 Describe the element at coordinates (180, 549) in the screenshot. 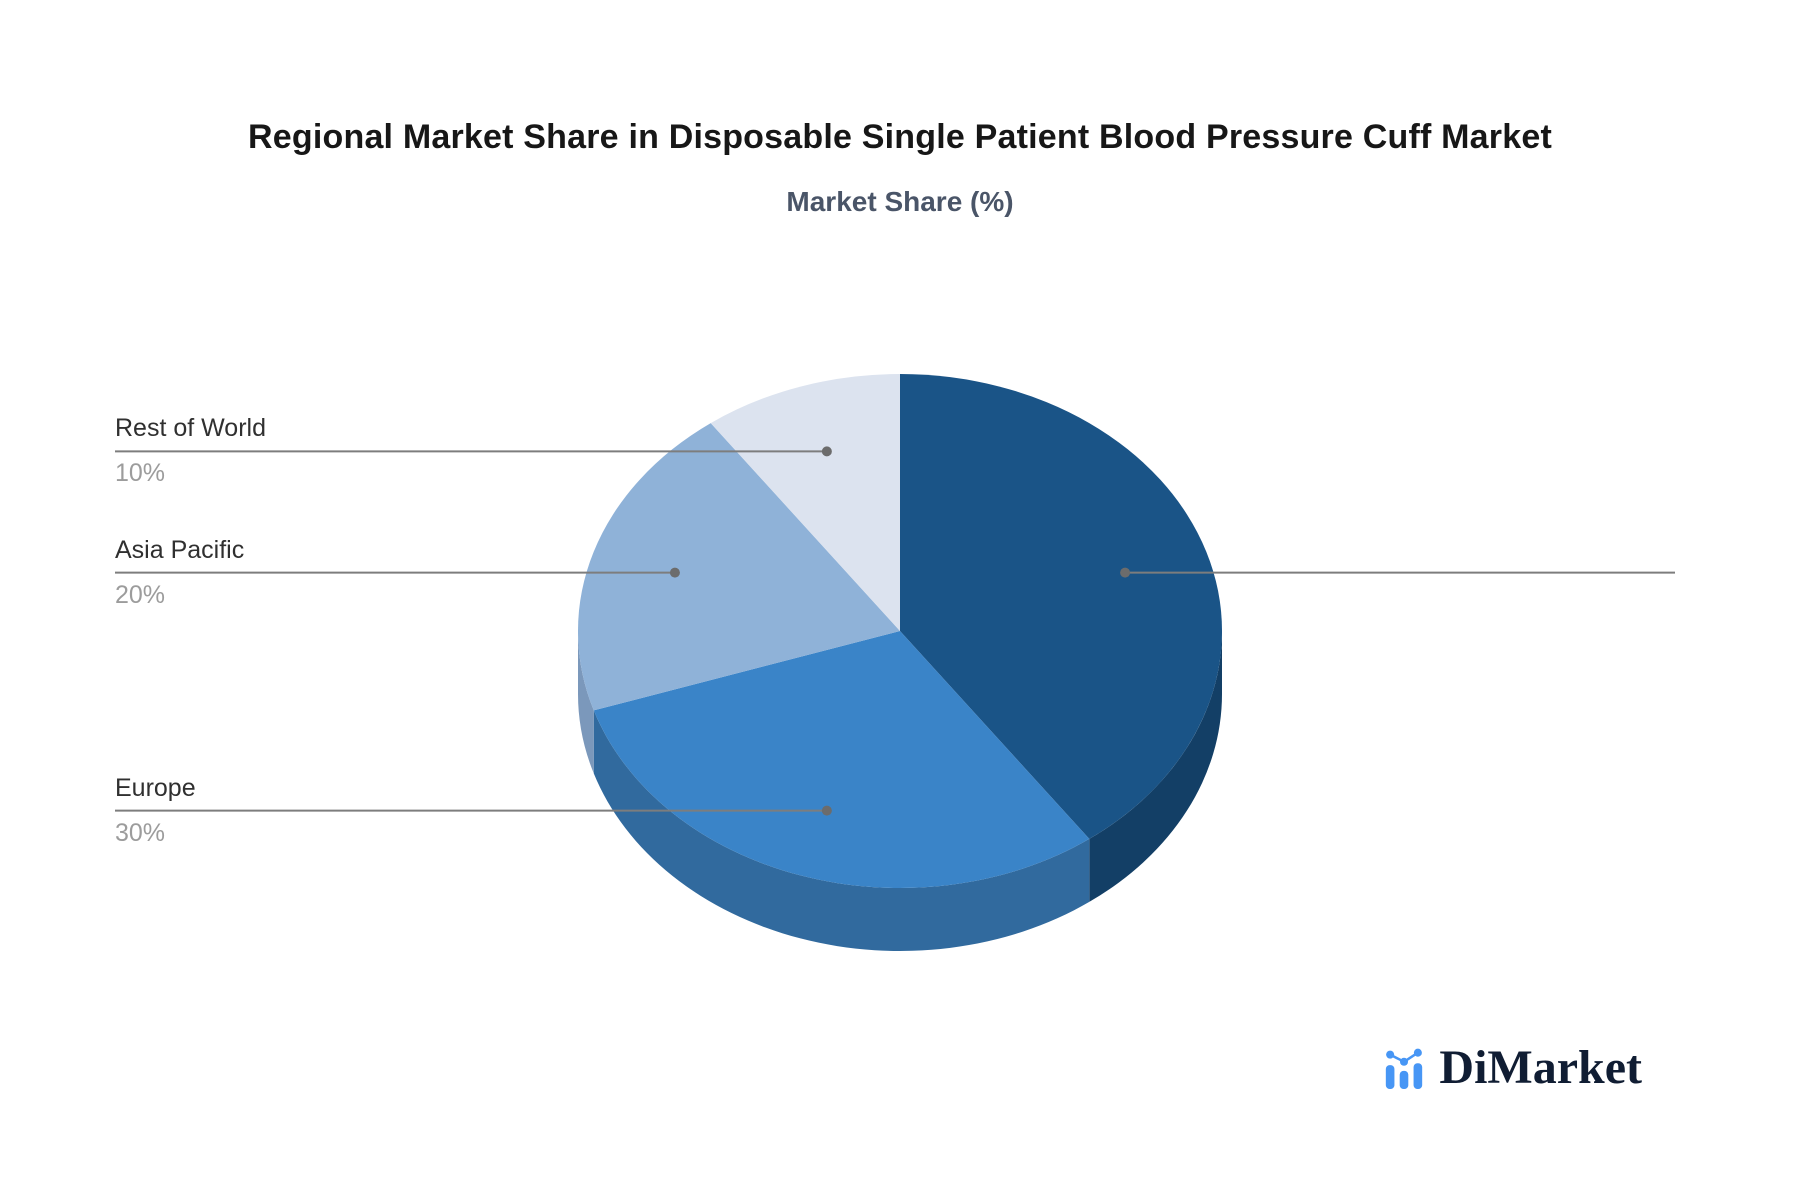

I see `slice-name: Asia Pacific` at that location.